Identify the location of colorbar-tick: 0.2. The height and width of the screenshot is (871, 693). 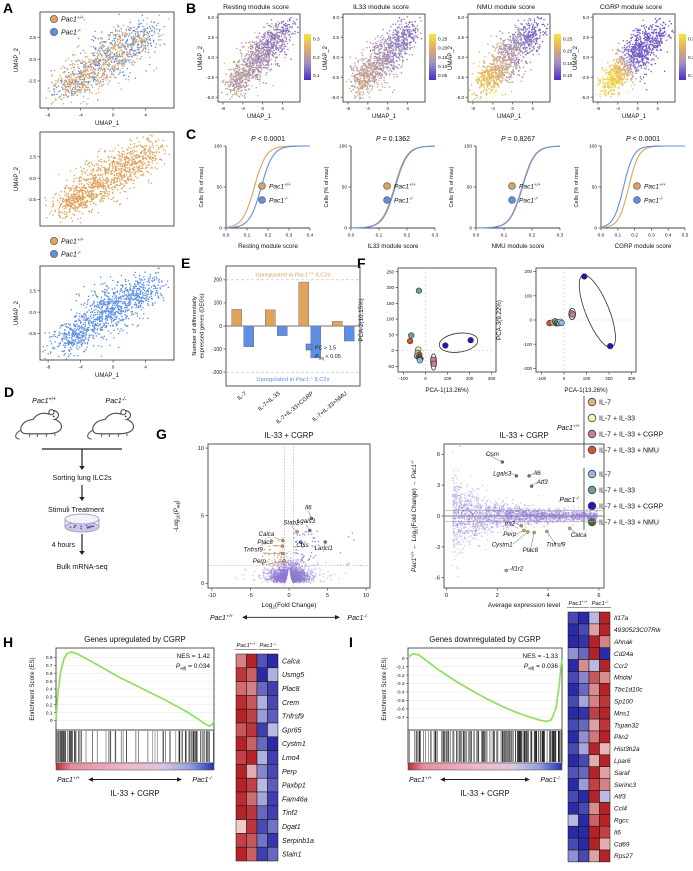
(690, 58).